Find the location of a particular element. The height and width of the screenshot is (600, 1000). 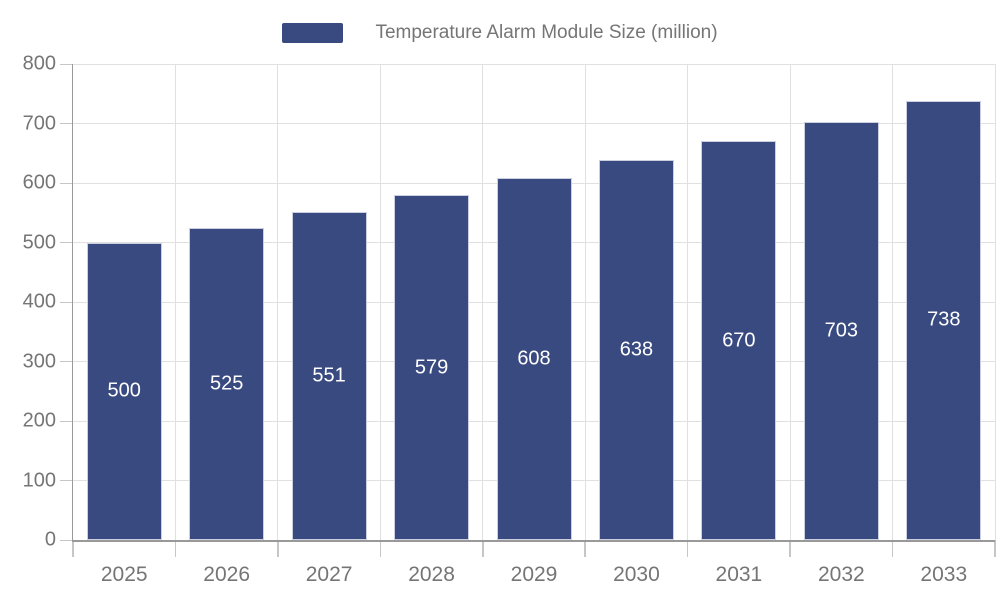

bar-2030: 638 is located at coordinates (636, 350).